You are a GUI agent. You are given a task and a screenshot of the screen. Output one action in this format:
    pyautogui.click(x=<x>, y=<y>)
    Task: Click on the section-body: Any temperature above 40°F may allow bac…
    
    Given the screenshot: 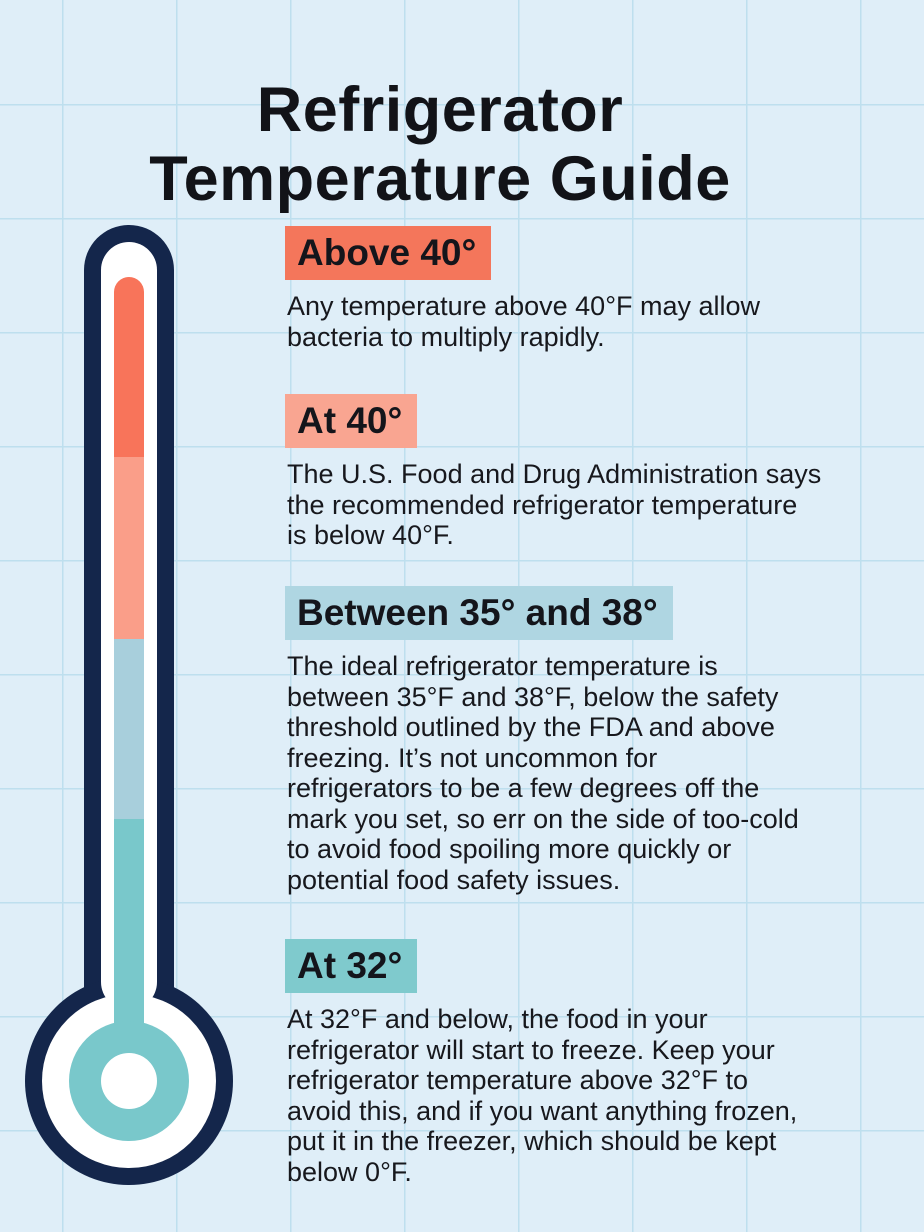 What is the action you would take?
    pyautogui.click(x=524, y=321)
    